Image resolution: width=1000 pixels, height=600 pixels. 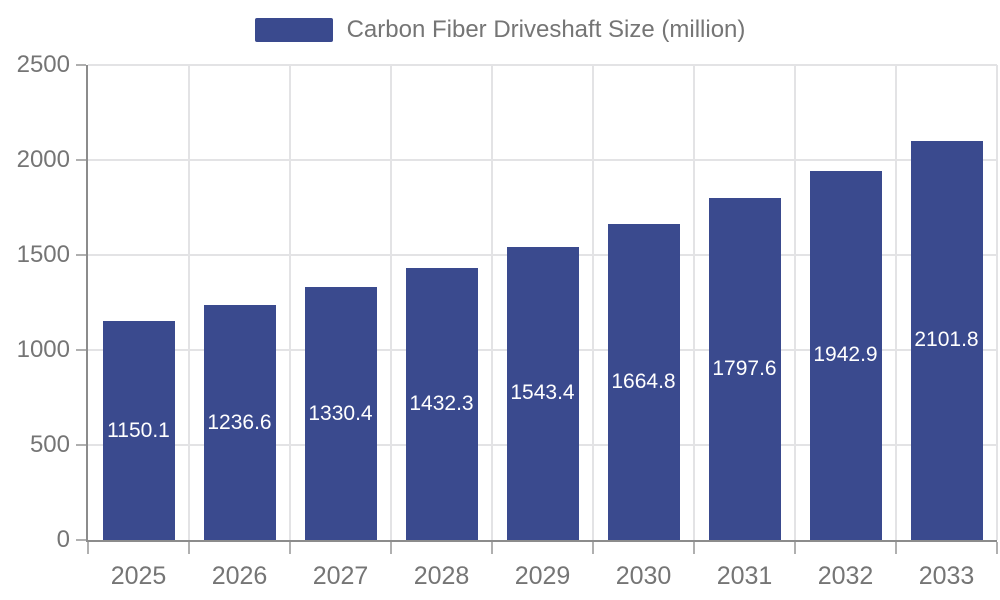 I want to click on legend: Carbon Fiber Driveshaft Size (million), so click(x=500, y=30).